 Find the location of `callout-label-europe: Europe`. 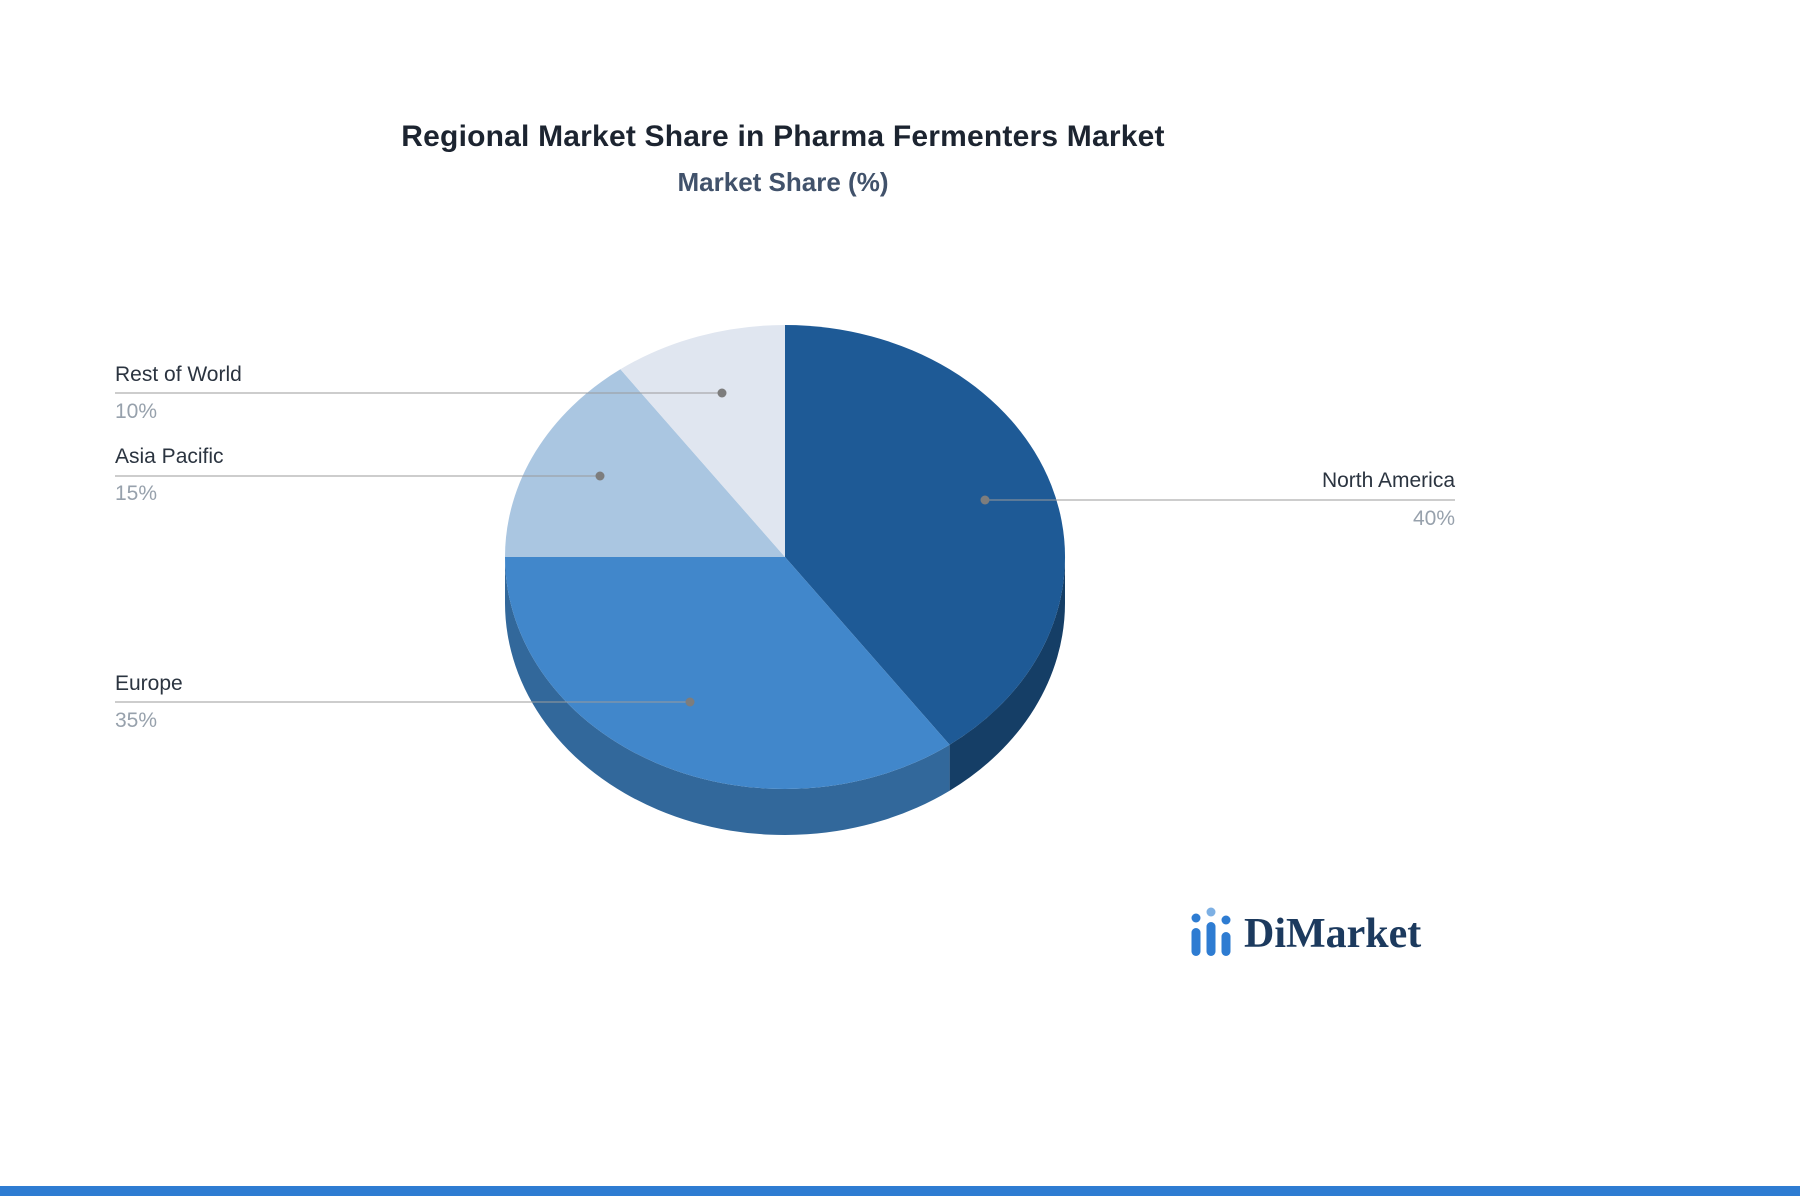

callout-label-europe: Europe is located at coordinates (149, 683).